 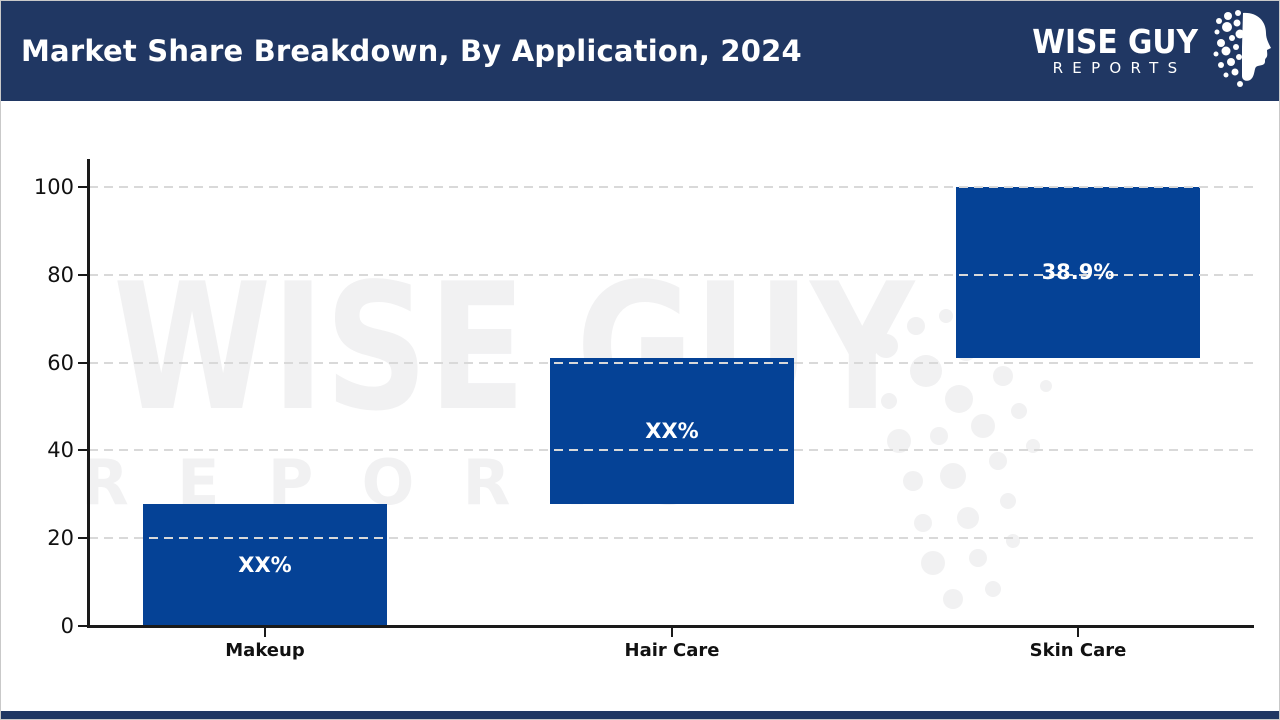 What do you see at coordinates (1242, 48) in the screenshot?
I see `wise-guy-head-icon` at bounding box center [1242, 48].